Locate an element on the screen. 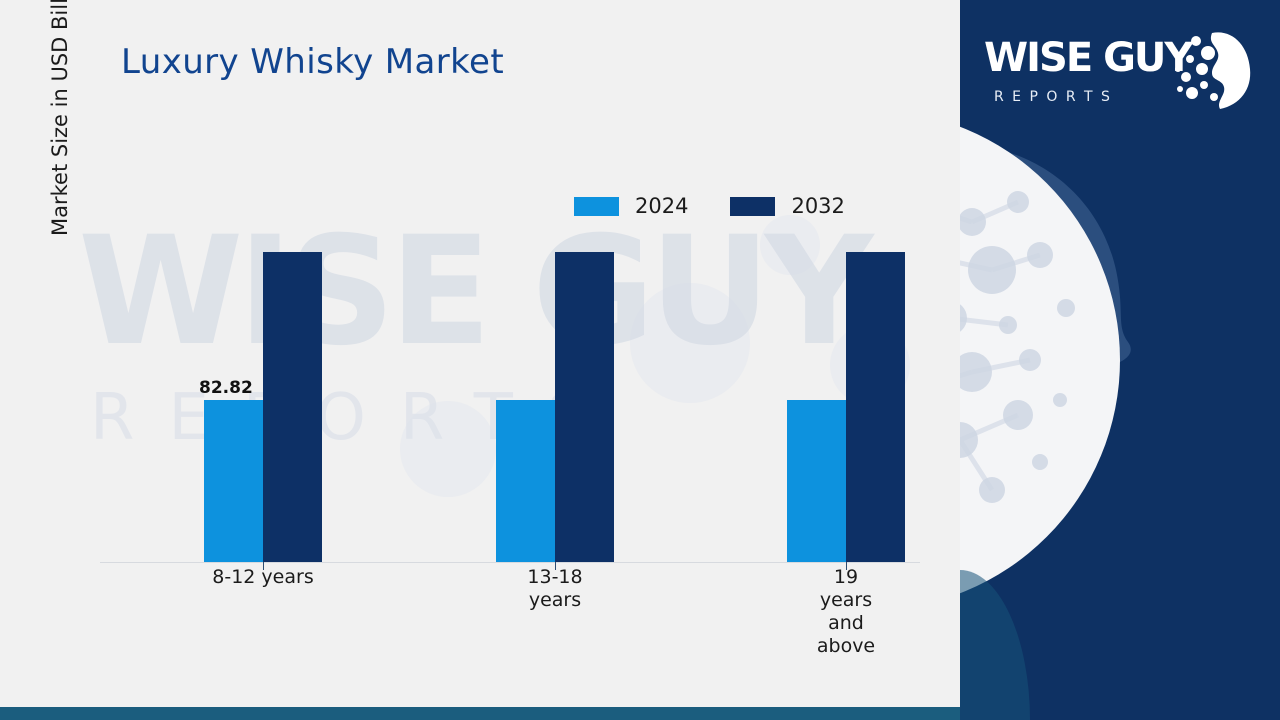  legend-swatch-2024 is located at coordinates (596, 206).